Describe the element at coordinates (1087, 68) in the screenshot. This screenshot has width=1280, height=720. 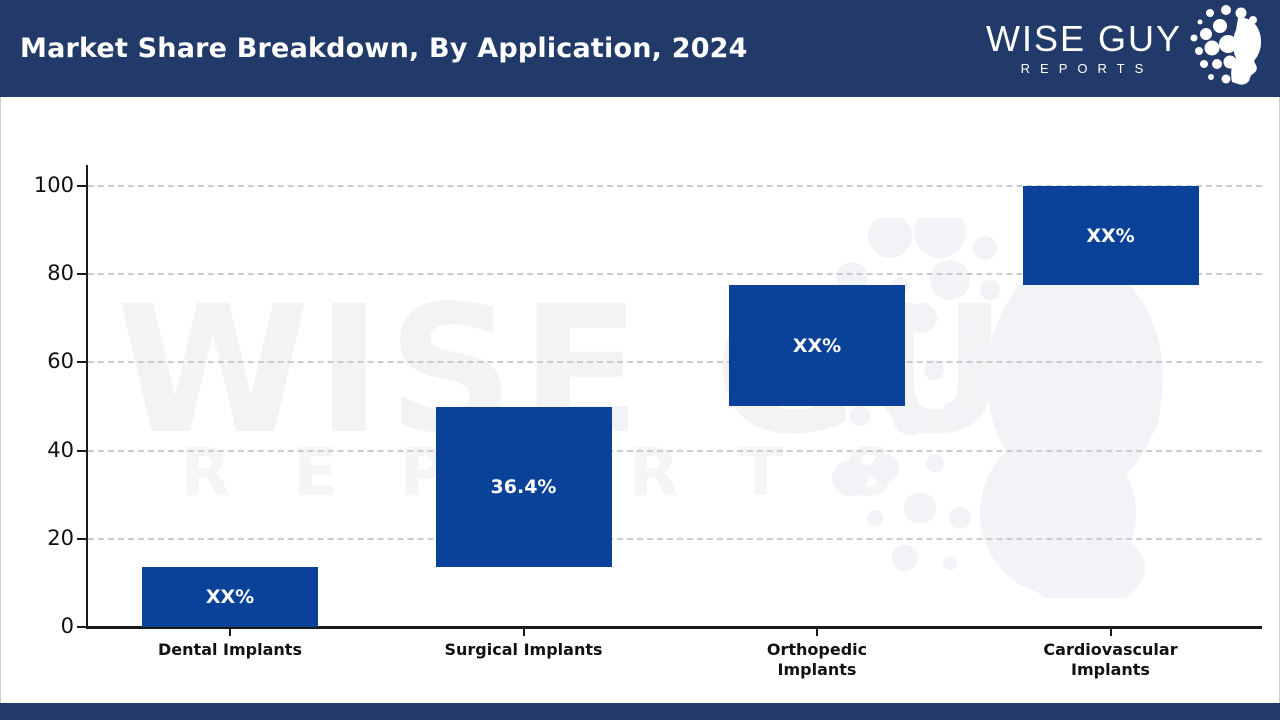
I see `logo-subtext: REPORTS` at that location.